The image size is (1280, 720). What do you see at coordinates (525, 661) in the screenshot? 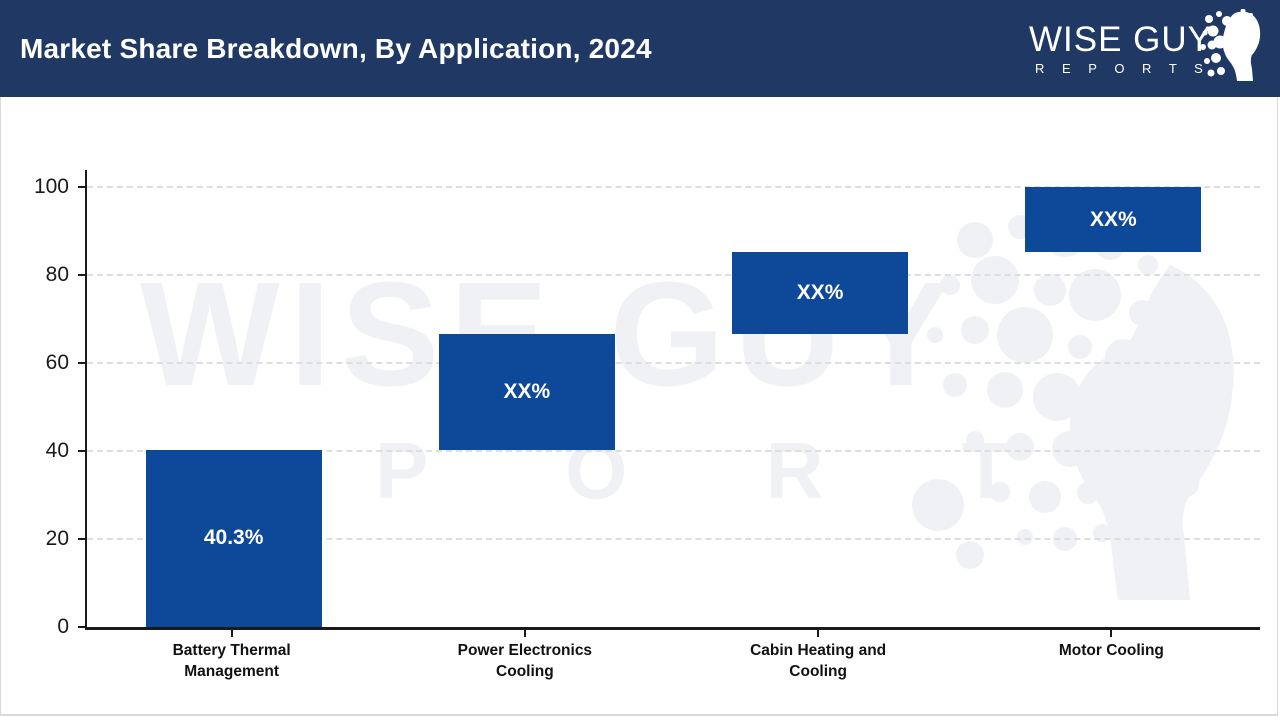
I see `x-category-label: Power Electronics Cooling` at bounding box center [525, 661].